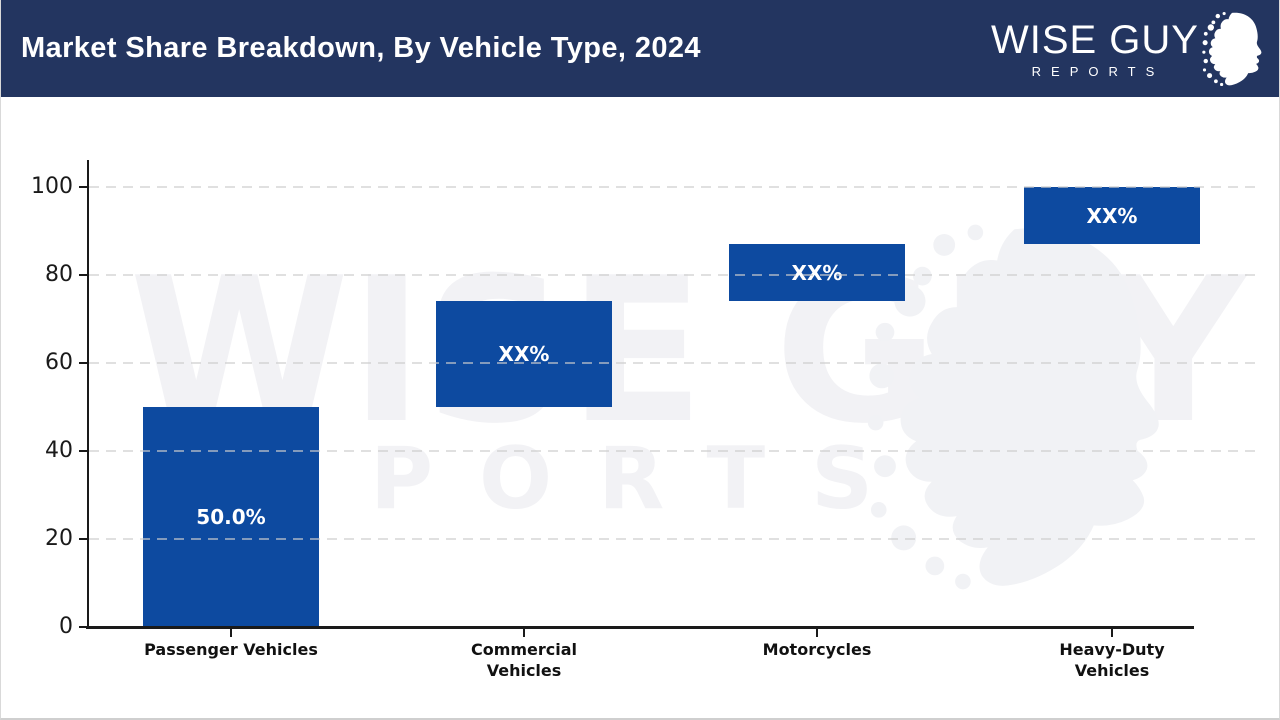  I want to click on bar-commercial-vehicles: XX%, so click(524, 354).